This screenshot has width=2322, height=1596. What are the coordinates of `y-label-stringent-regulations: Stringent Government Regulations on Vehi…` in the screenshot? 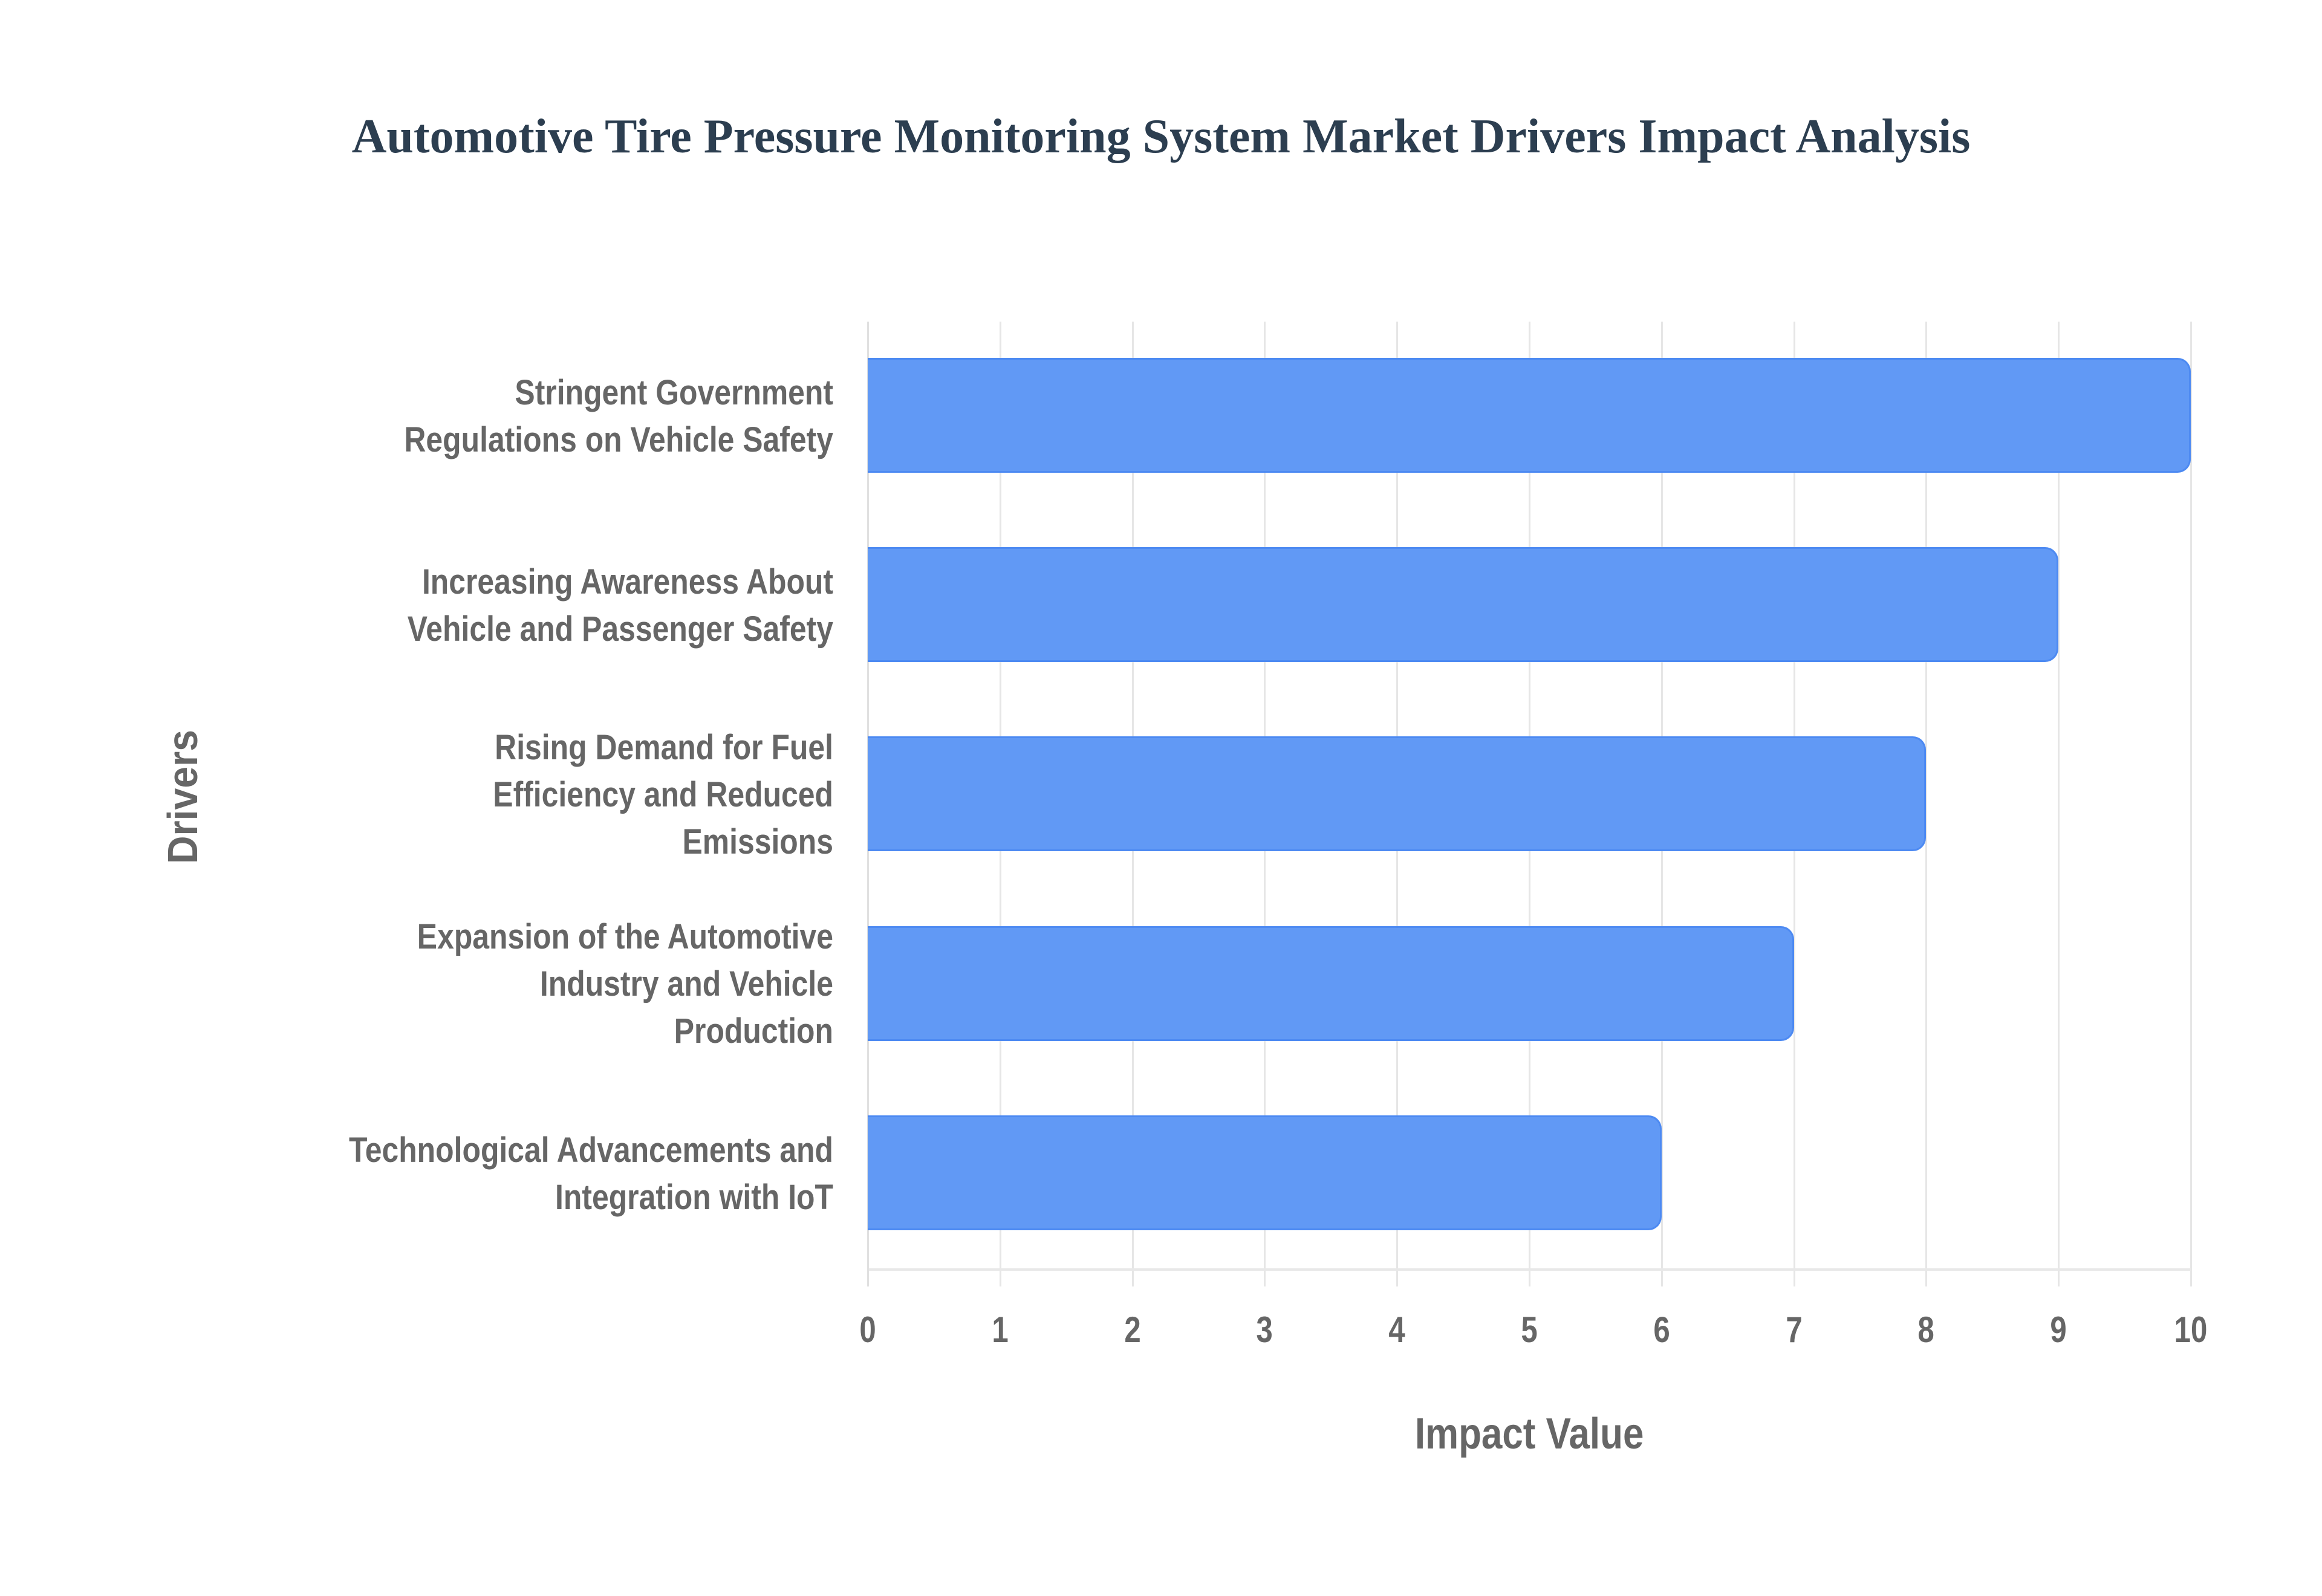 It's located at (547, 416).